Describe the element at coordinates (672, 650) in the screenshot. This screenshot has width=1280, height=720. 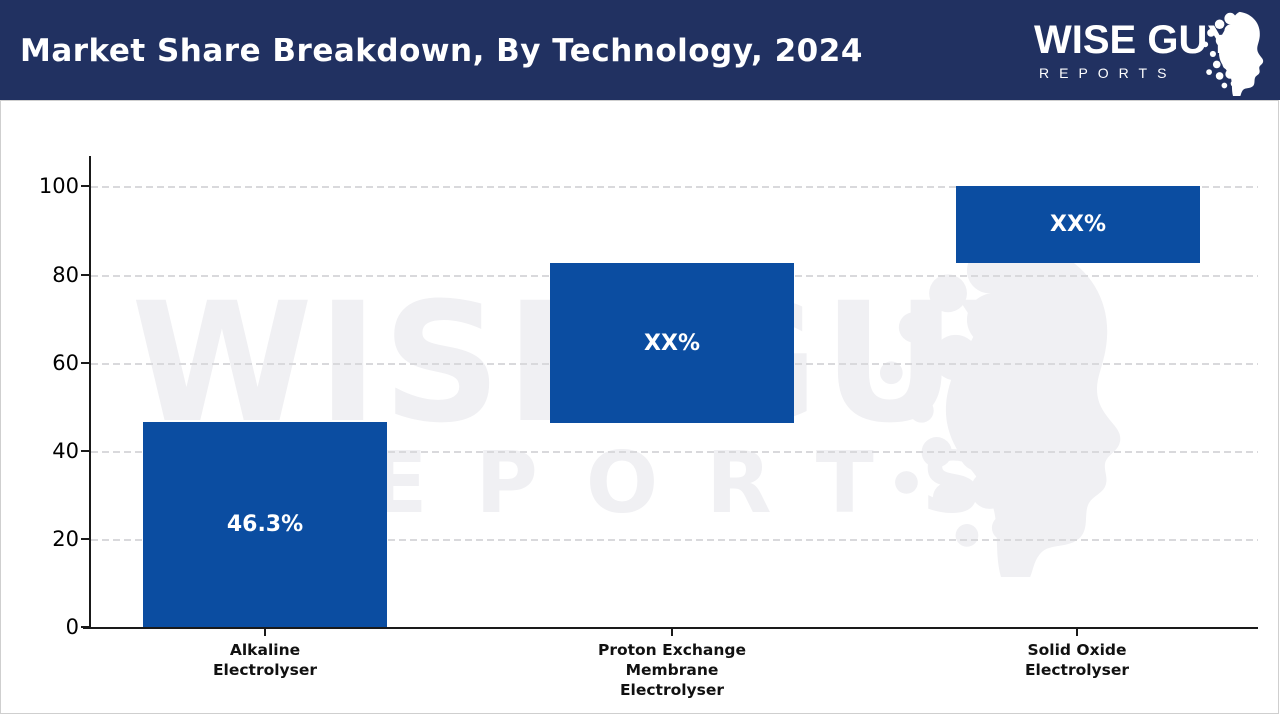
I see `category-line: Proton Exchange` at that location.